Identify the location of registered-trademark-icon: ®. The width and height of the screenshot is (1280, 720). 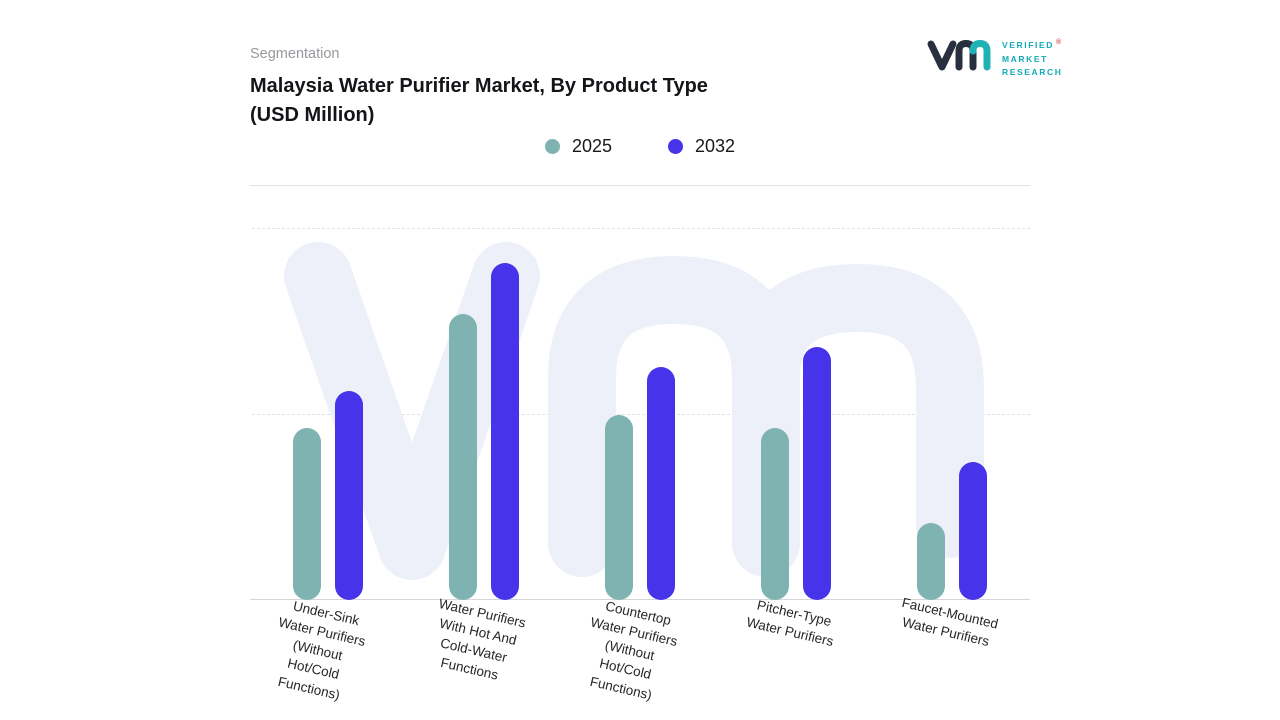
(1059, 43).